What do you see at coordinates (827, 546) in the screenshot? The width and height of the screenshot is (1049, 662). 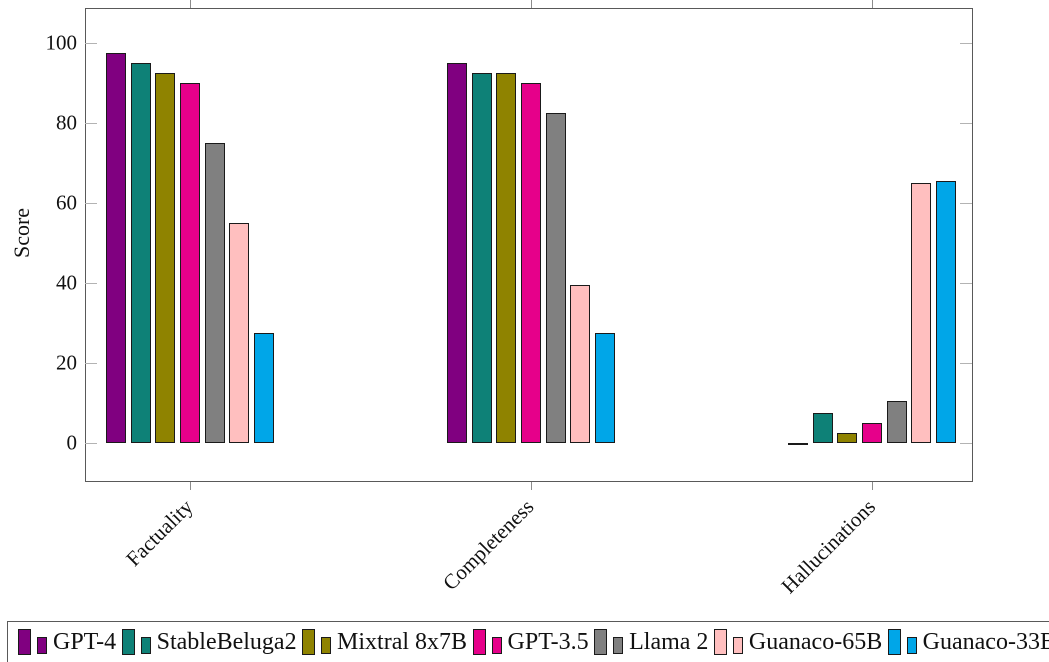 I see `x-category-label: Hallucinations` at bounding box center [827, 546].